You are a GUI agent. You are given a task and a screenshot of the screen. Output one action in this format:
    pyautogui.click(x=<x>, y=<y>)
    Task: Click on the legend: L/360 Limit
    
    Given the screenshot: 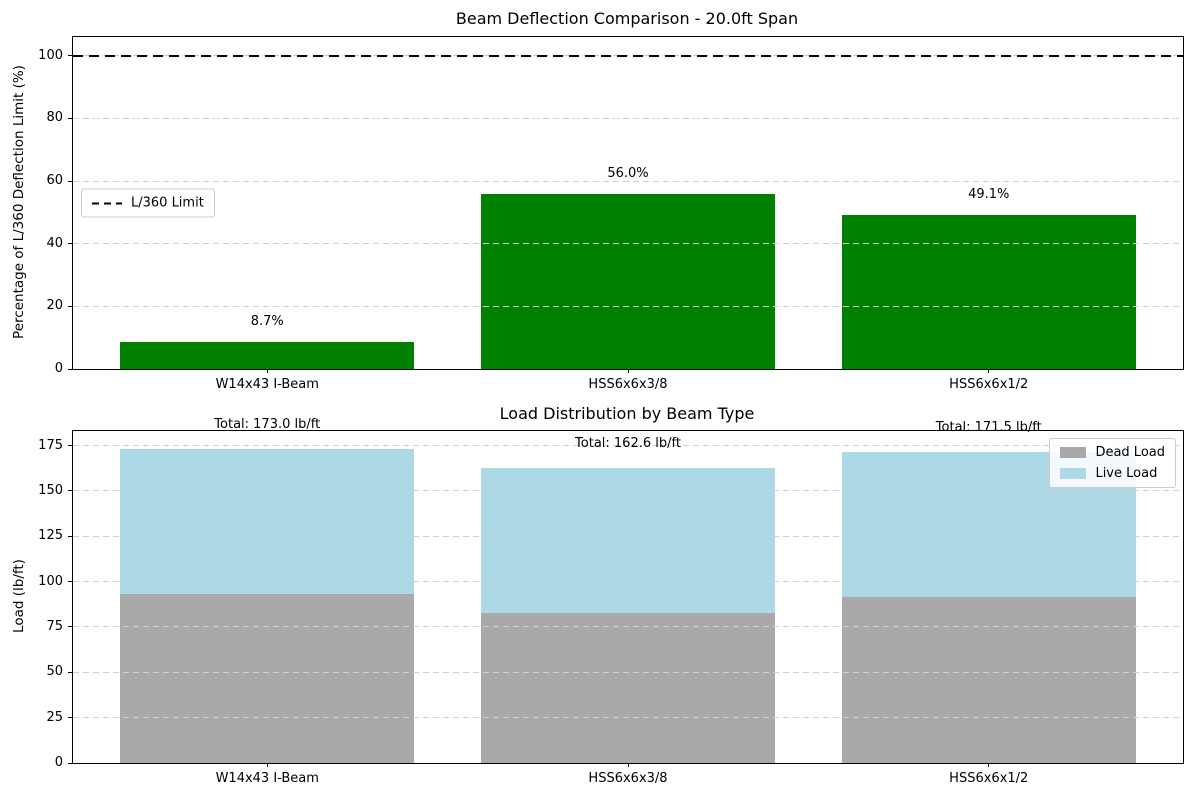 What is the action you would take?
    pyautogui.click(x=148, y=203)
    